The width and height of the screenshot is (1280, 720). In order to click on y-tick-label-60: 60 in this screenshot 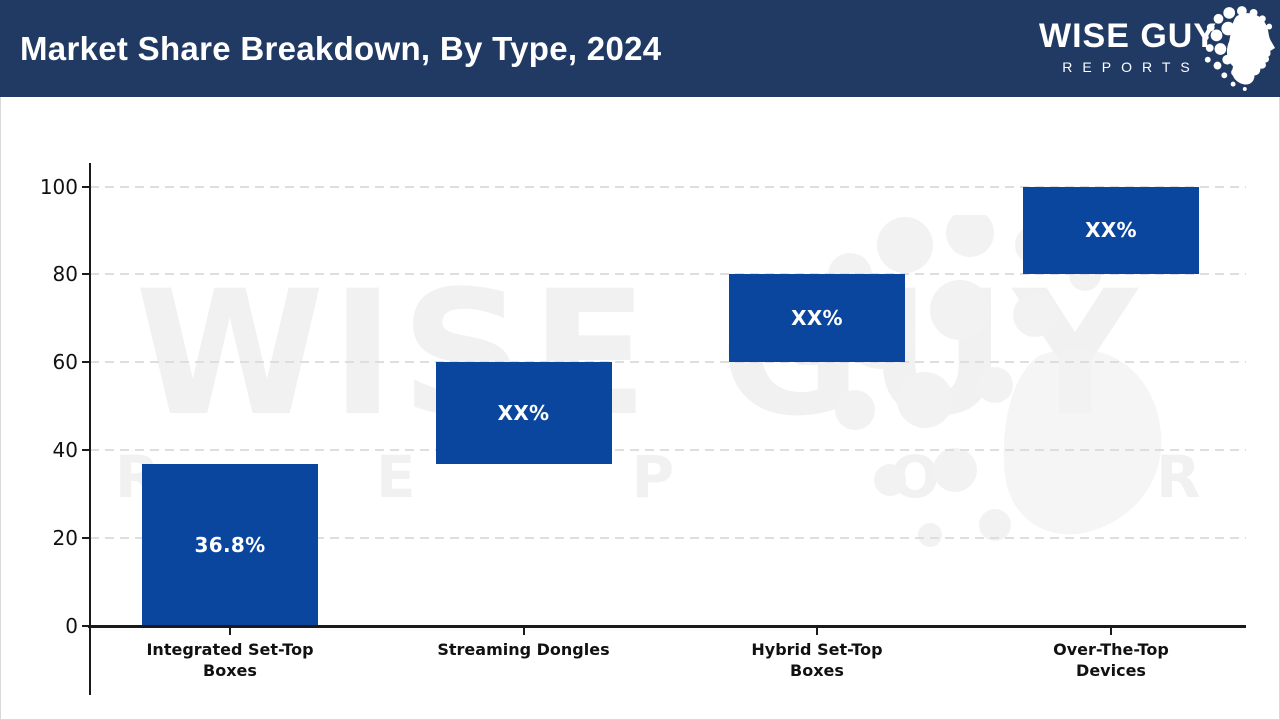, I will do `click(65, 362)`.